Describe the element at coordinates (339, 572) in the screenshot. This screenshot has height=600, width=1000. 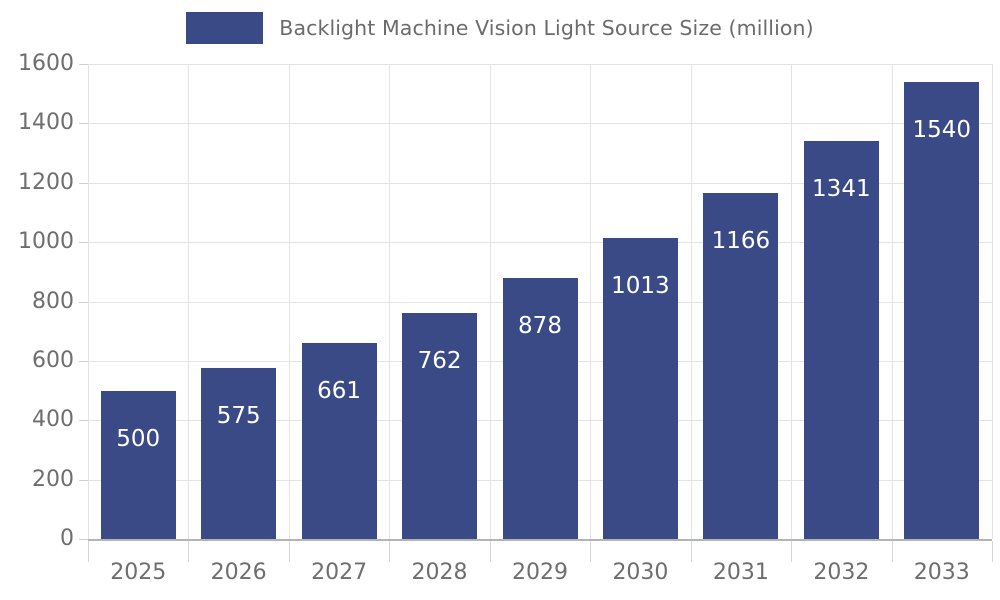
I see `x-axis-tick-label: 2027` at that location.